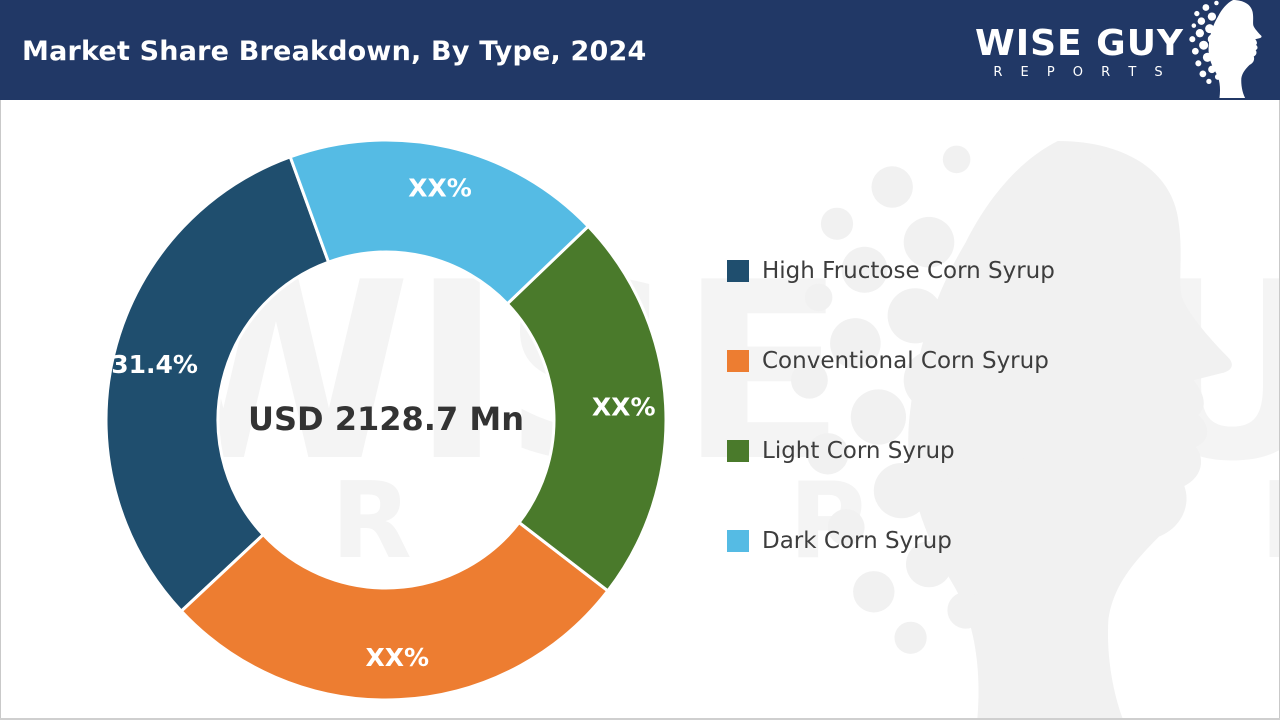 The width and height of the screenshot is (1280, 720). I want to click on wiseguy-logo-text: WISE GUY R E P O R T S, so click(1079, 52).